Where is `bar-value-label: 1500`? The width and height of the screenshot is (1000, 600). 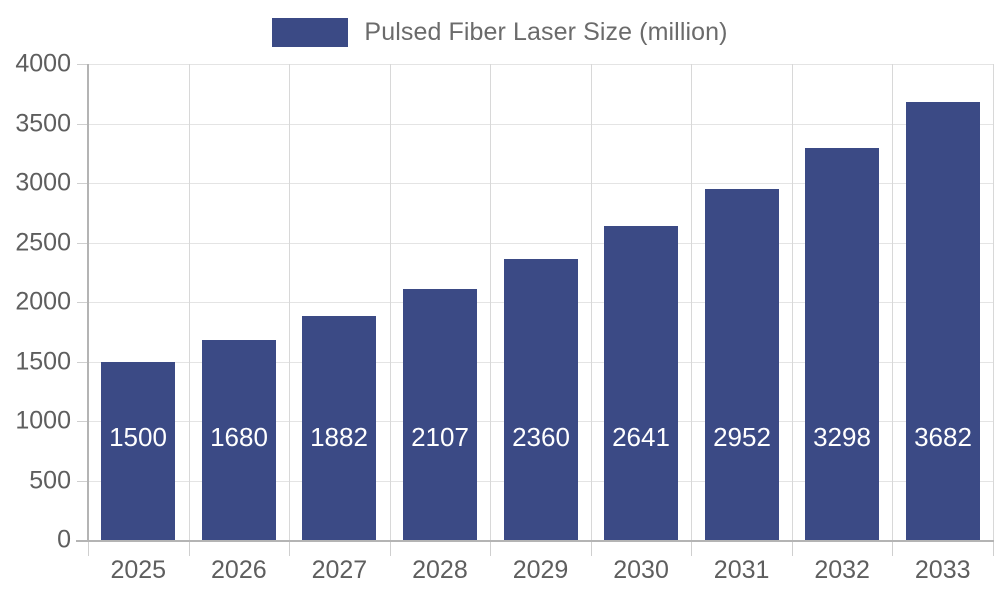
bar-value-label: 1500 is located at coordinates (138, 437).